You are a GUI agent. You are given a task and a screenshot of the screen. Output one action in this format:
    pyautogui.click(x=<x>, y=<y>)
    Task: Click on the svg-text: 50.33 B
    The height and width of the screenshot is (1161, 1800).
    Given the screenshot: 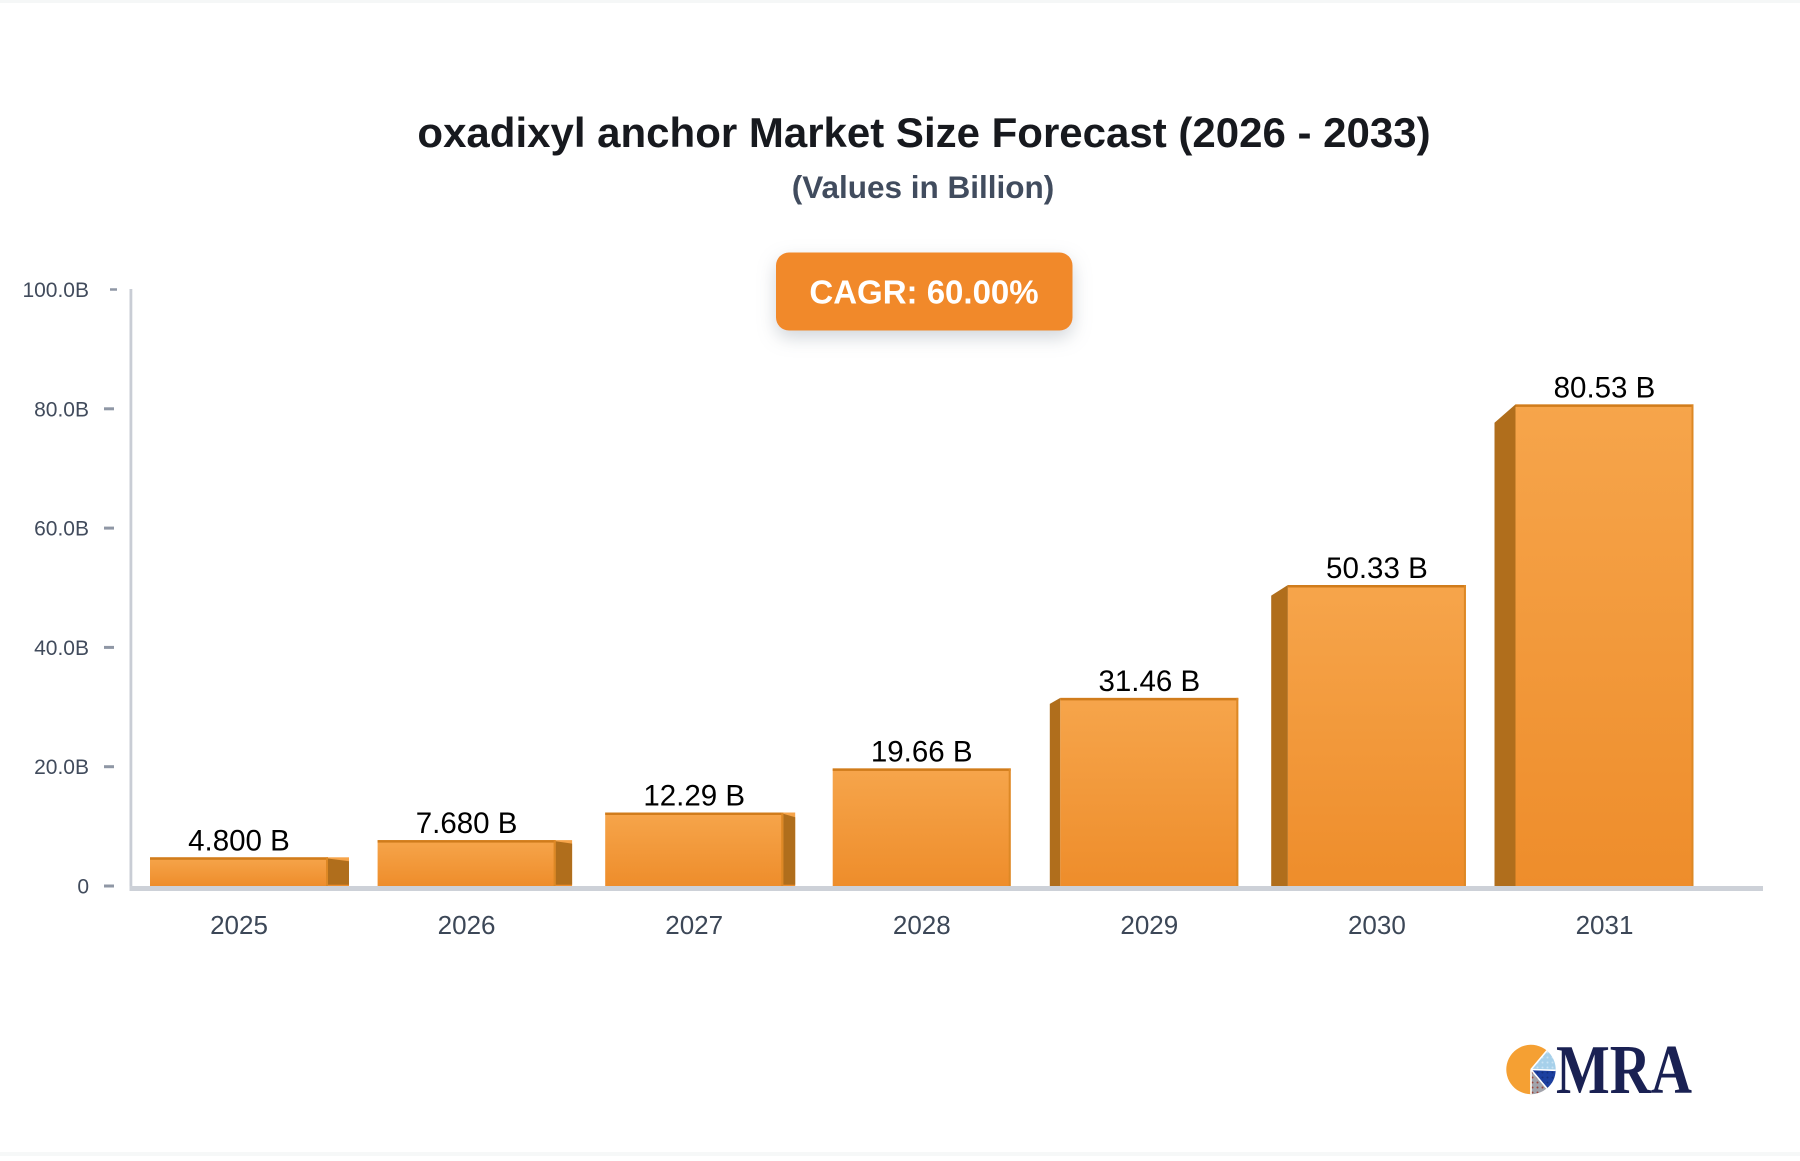 What is the action you would take?
    pyautogui.click(x=1377, y=568)
    